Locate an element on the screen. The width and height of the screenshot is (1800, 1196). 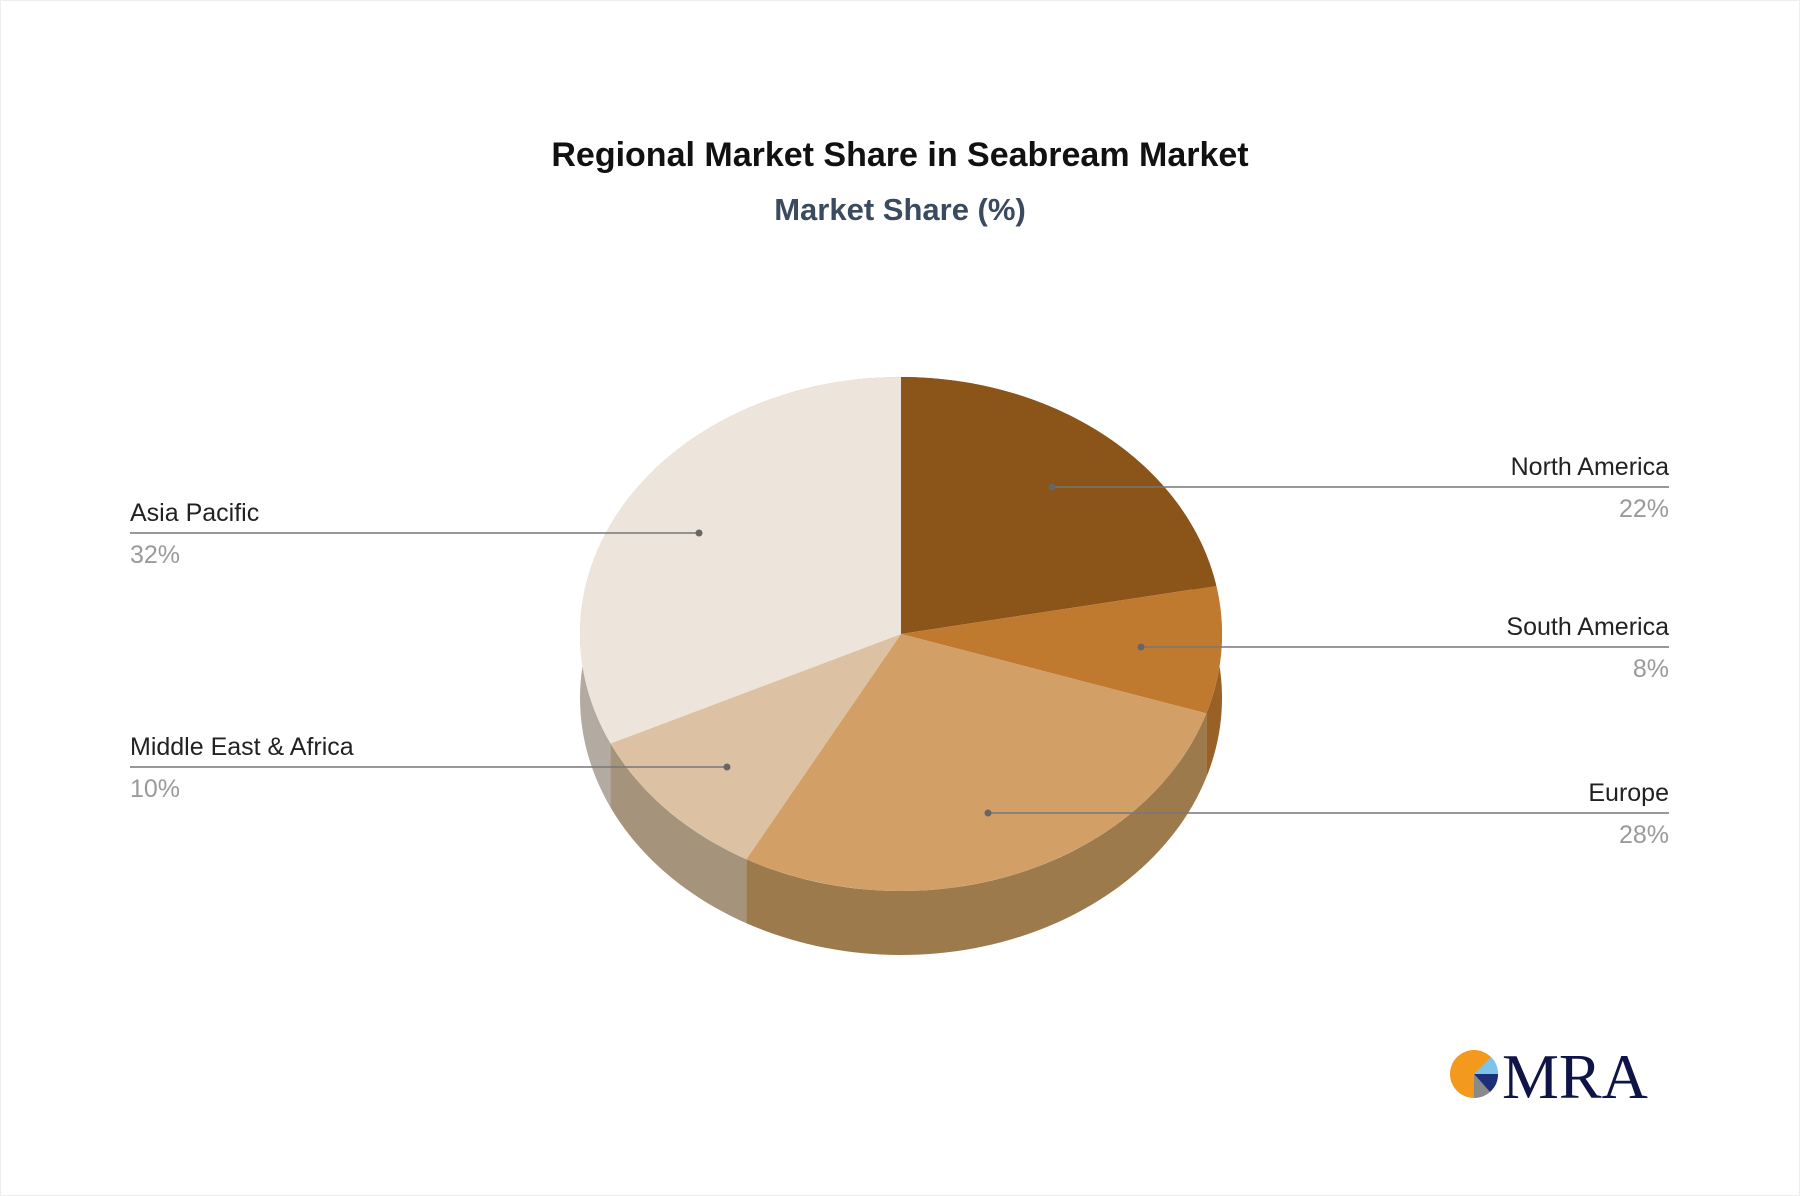
slice-percent: 8% is located at coordinates (1651, 669).